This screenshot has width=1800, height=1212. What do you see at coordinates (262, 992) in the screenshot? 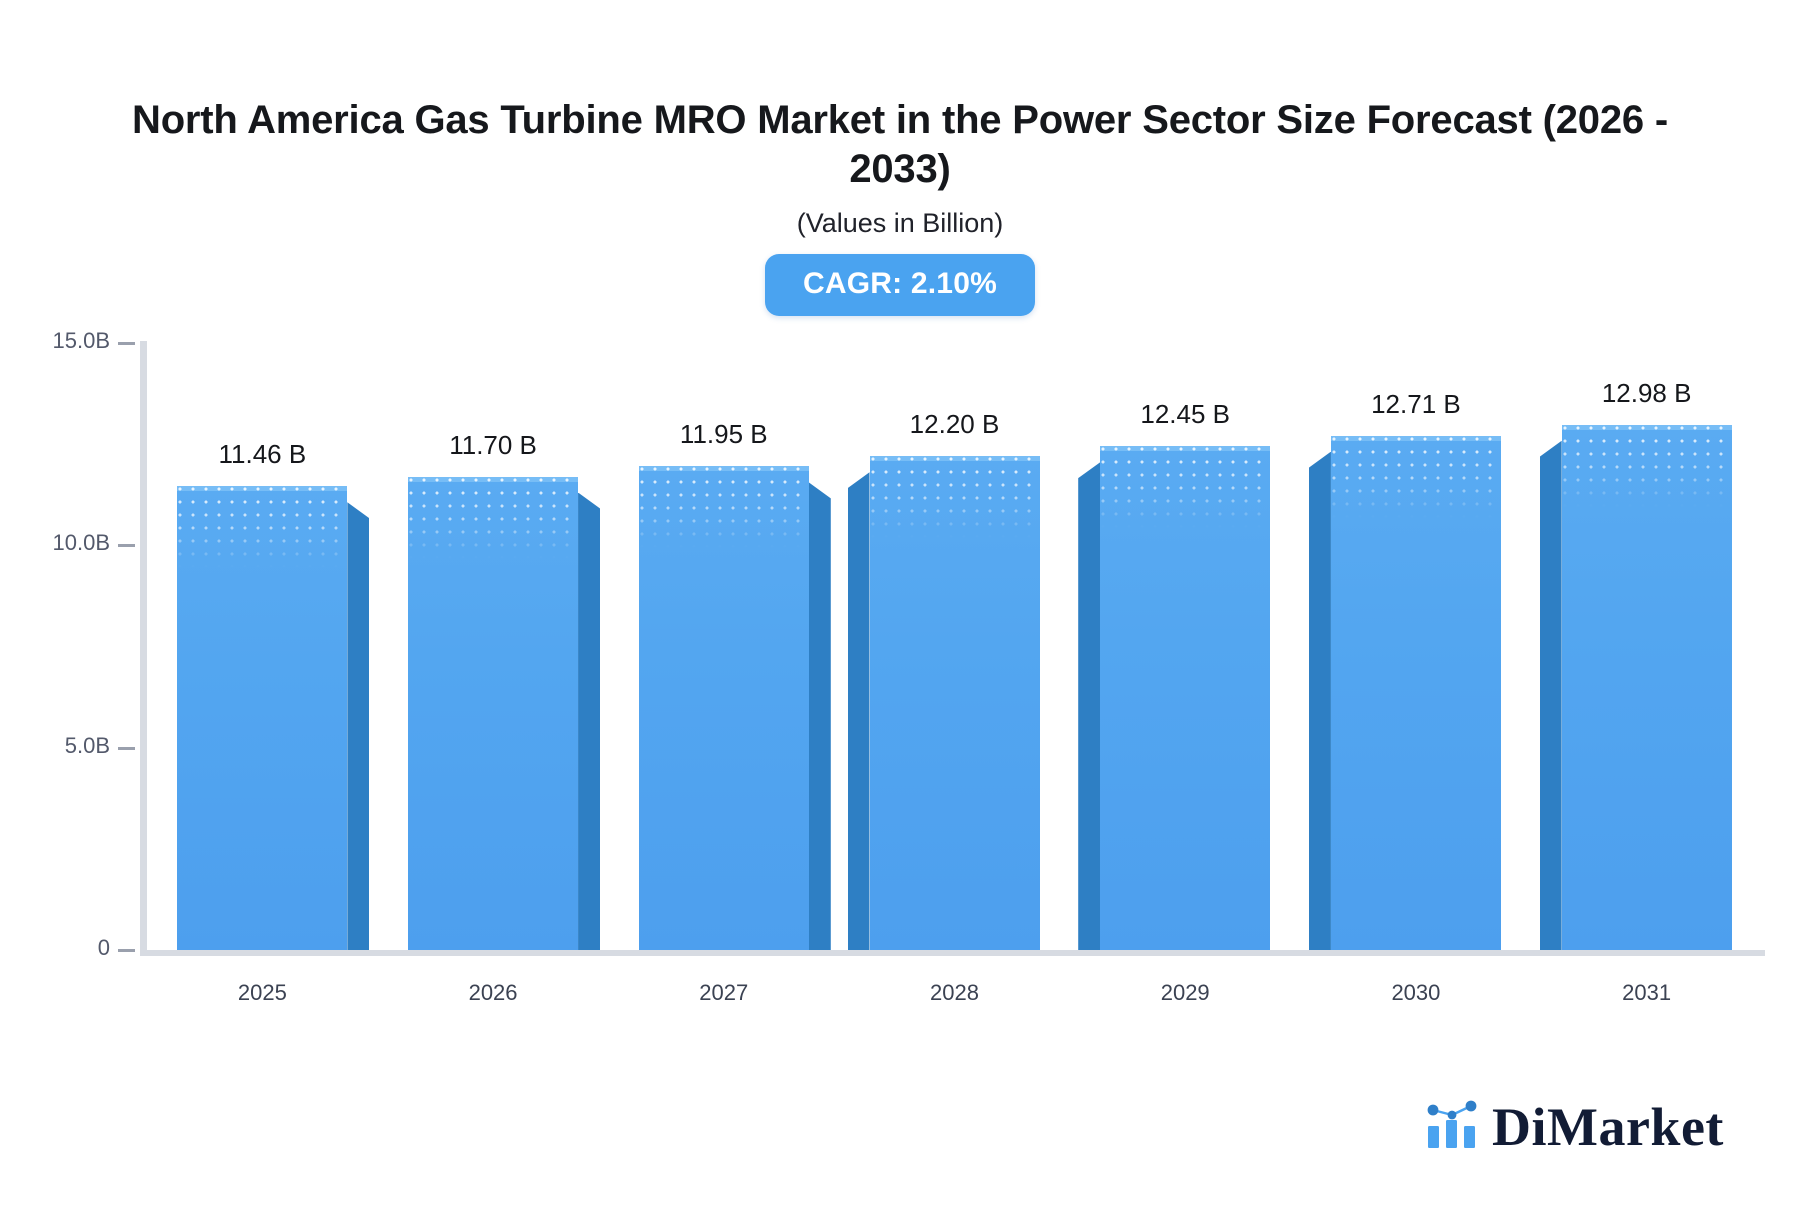
I see `x-axis-label: 2025` at bounding box center [262, 992].